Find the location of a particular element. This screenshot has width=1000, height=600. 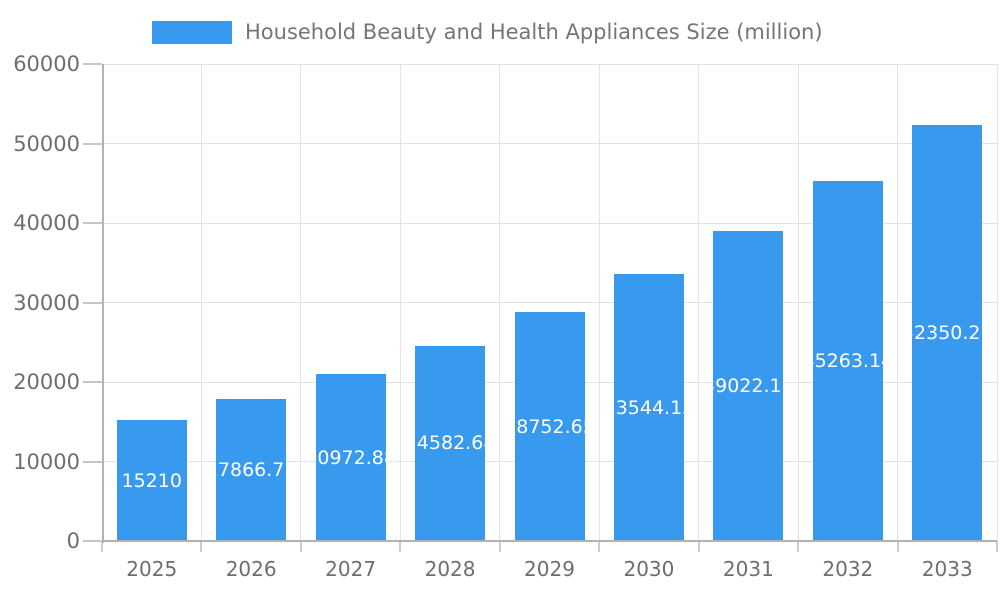

bar-value-label: 20972.88 is located at coordinates (350, 457).